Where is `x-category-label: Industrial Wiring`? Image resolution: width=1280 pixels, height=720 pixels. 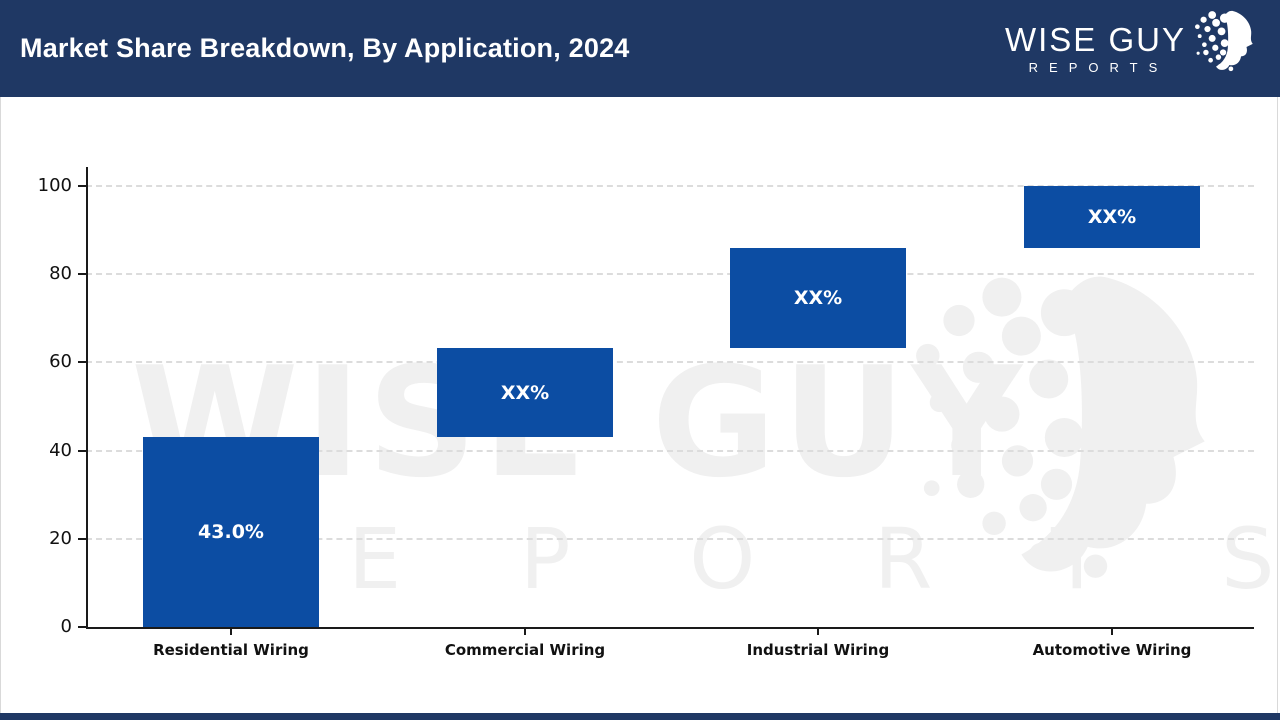 x-category-label: Industrial Wiring is located at coordinates (818, 650).